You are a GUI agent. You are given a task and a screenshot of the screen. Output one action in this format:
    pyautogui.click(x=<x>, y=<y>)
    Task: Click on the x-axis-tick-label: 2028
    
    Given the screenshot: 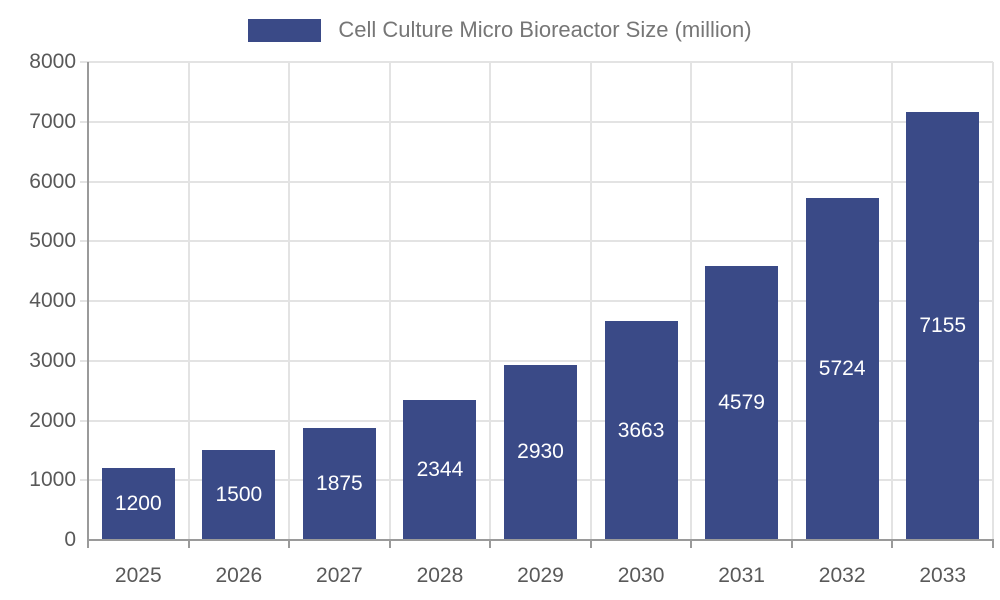 What is the action you would take?
    pyautogui.click(x=440, y=575)
    